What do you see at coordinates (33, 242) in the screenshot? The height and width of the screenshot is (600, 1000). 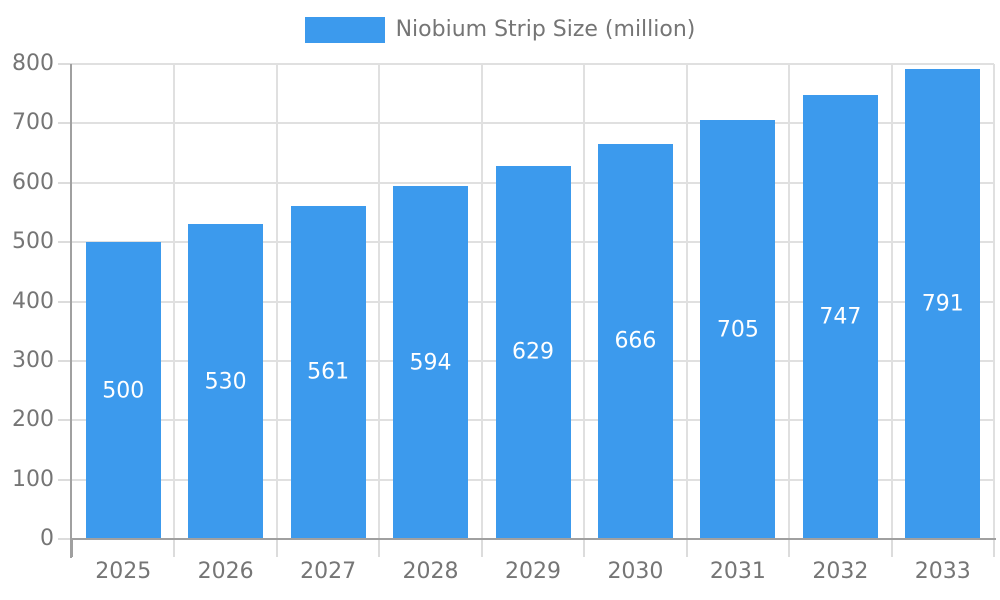 I see `y-axis-label: 500` at bounding box center [33, 242].